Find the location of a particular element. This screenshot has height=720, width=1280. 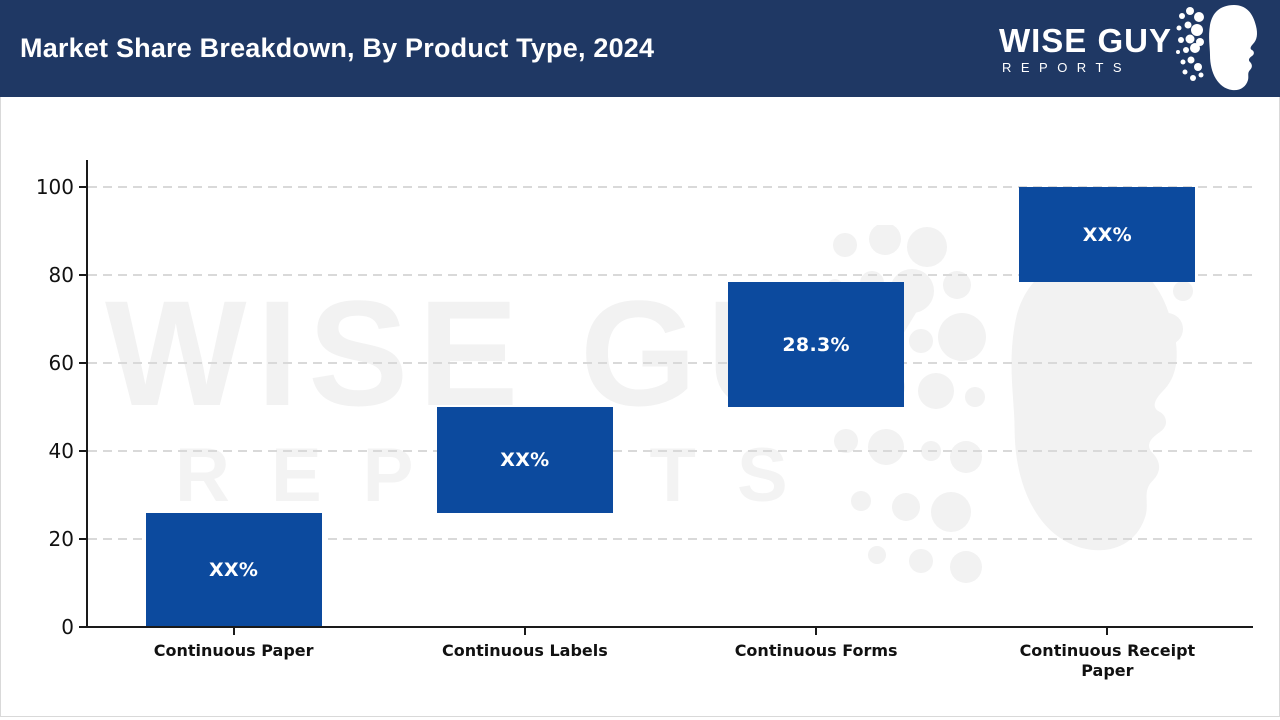

bar-segment-1: XX% is located at coordinates (524, 460).